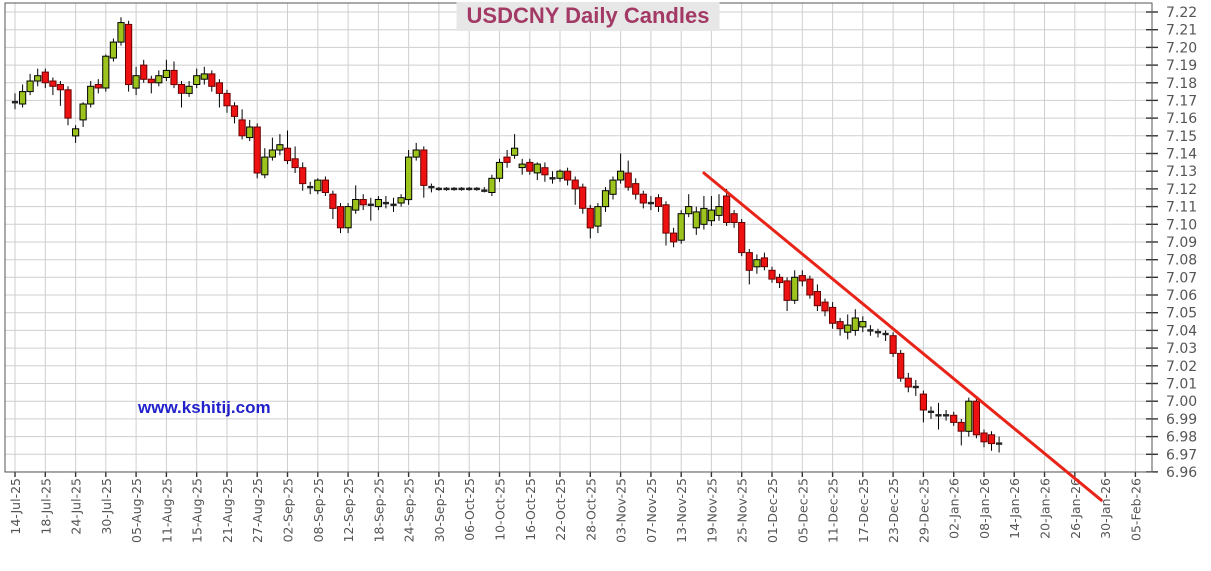 The width and height of the screenshot is (1211, 571). Describe the element at coordinates (1181, 208) in the screenshot. I see `svg-text: 7.11` at that location.